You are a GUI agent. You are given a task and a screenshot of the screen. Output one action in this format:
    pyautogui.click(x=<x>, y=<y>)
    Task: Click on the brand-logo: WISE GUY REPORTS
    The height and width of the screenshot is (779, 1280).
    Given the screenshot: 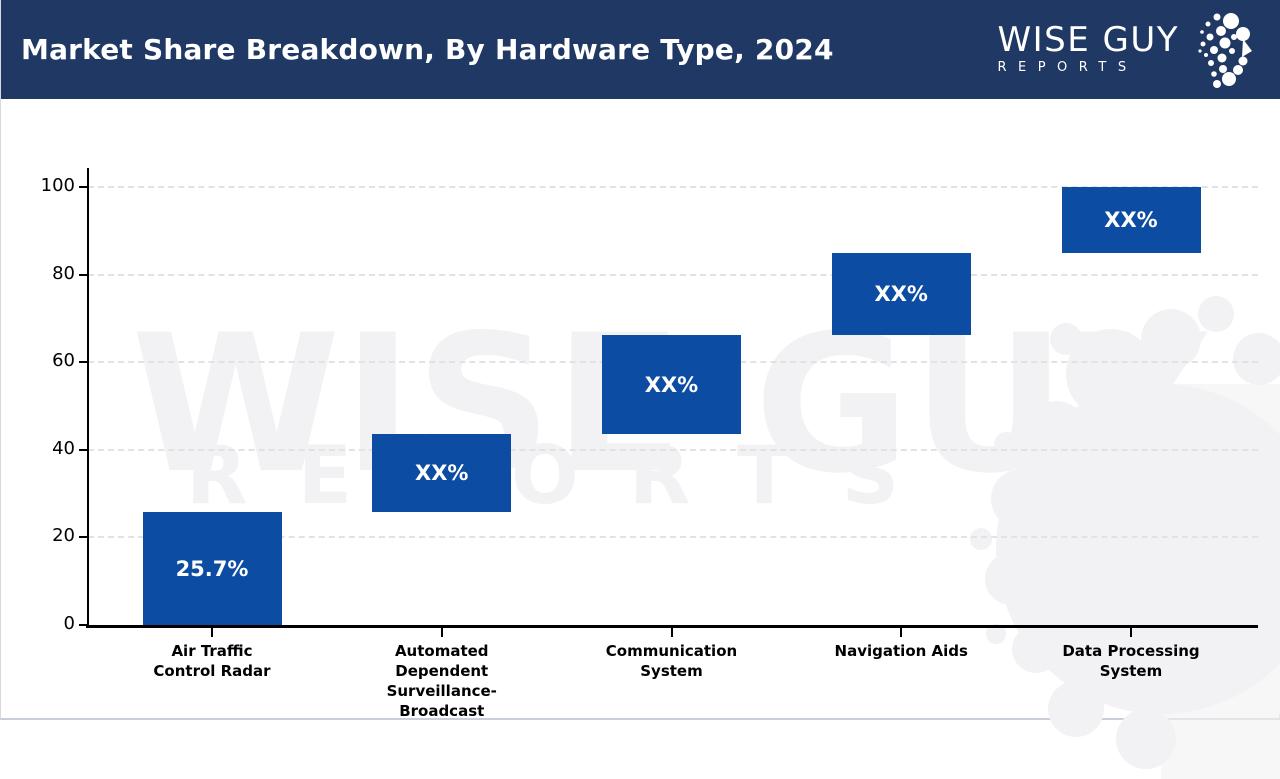 What is the action you would take?
    pyautogui.click(x=1125, y=50)
    